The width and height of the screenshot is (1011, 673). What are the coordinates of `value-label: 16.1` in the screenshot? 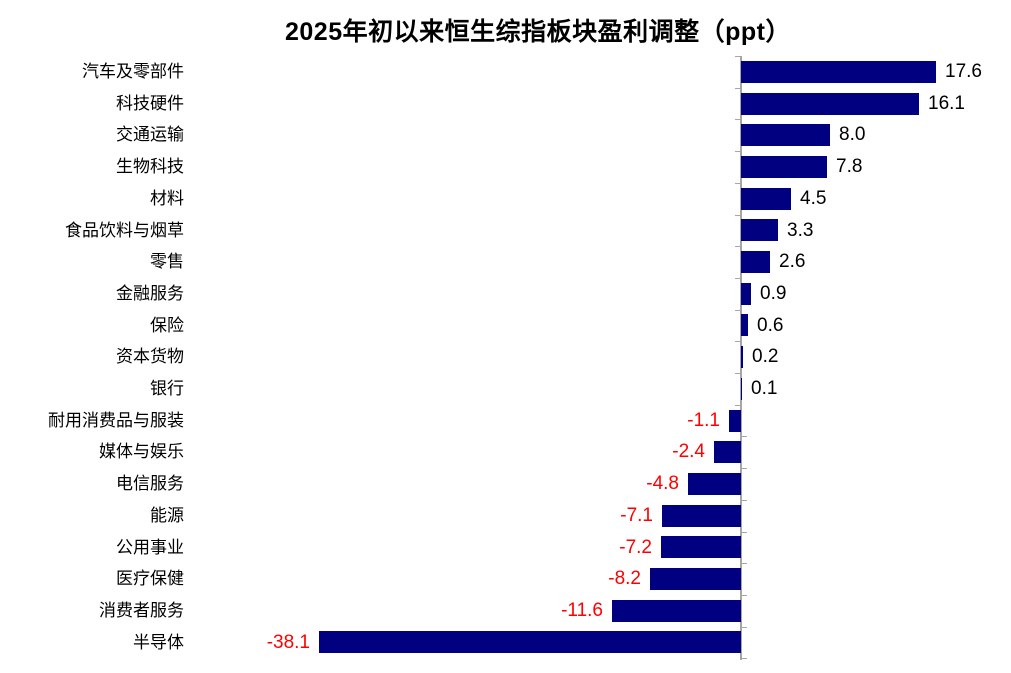 It's located at (946, 103).